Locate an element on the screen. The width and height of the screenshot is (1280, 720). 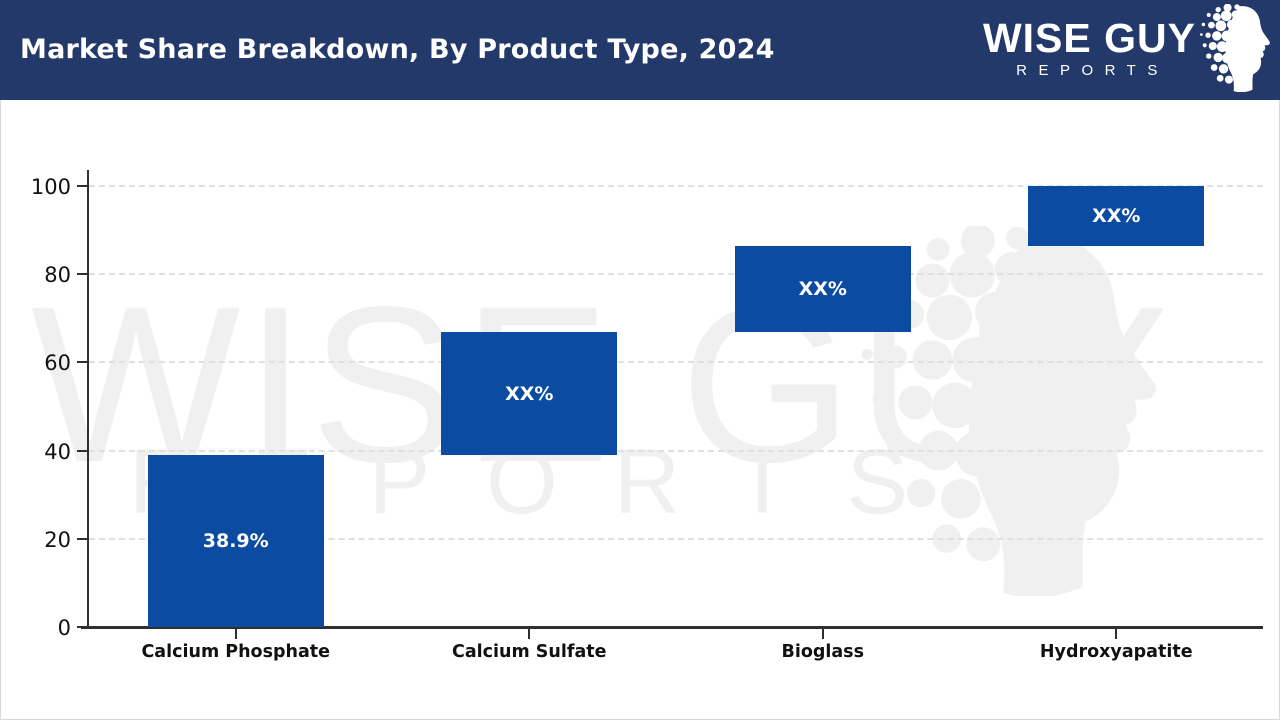
x-axis-label: Calcium Sulfate is located at coordinates (529, 652).